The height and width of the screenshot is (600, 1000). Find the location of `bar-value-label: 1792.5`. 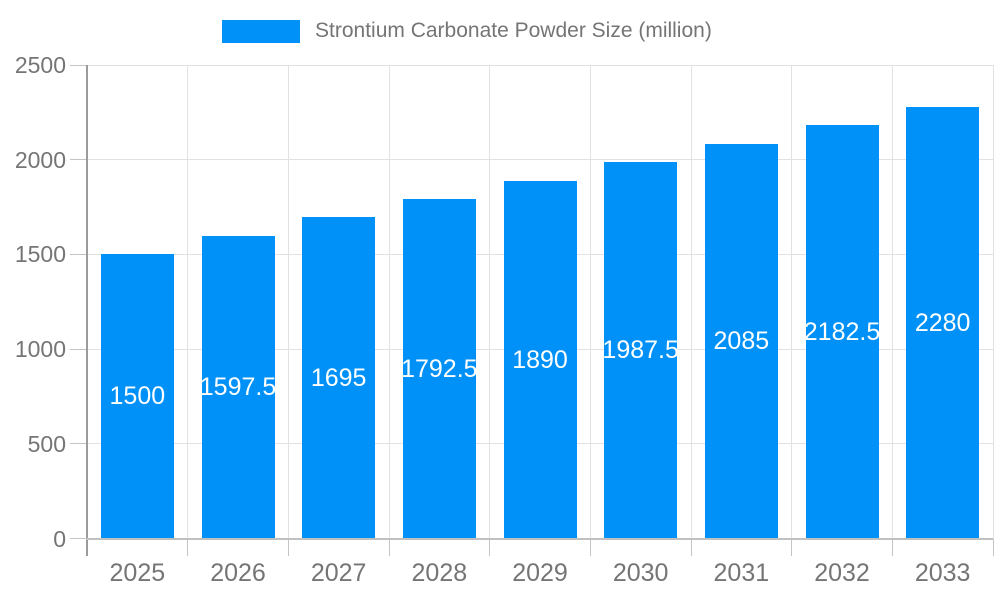

bar-value-label: 1792.5 is located at coordinates (439, 368).